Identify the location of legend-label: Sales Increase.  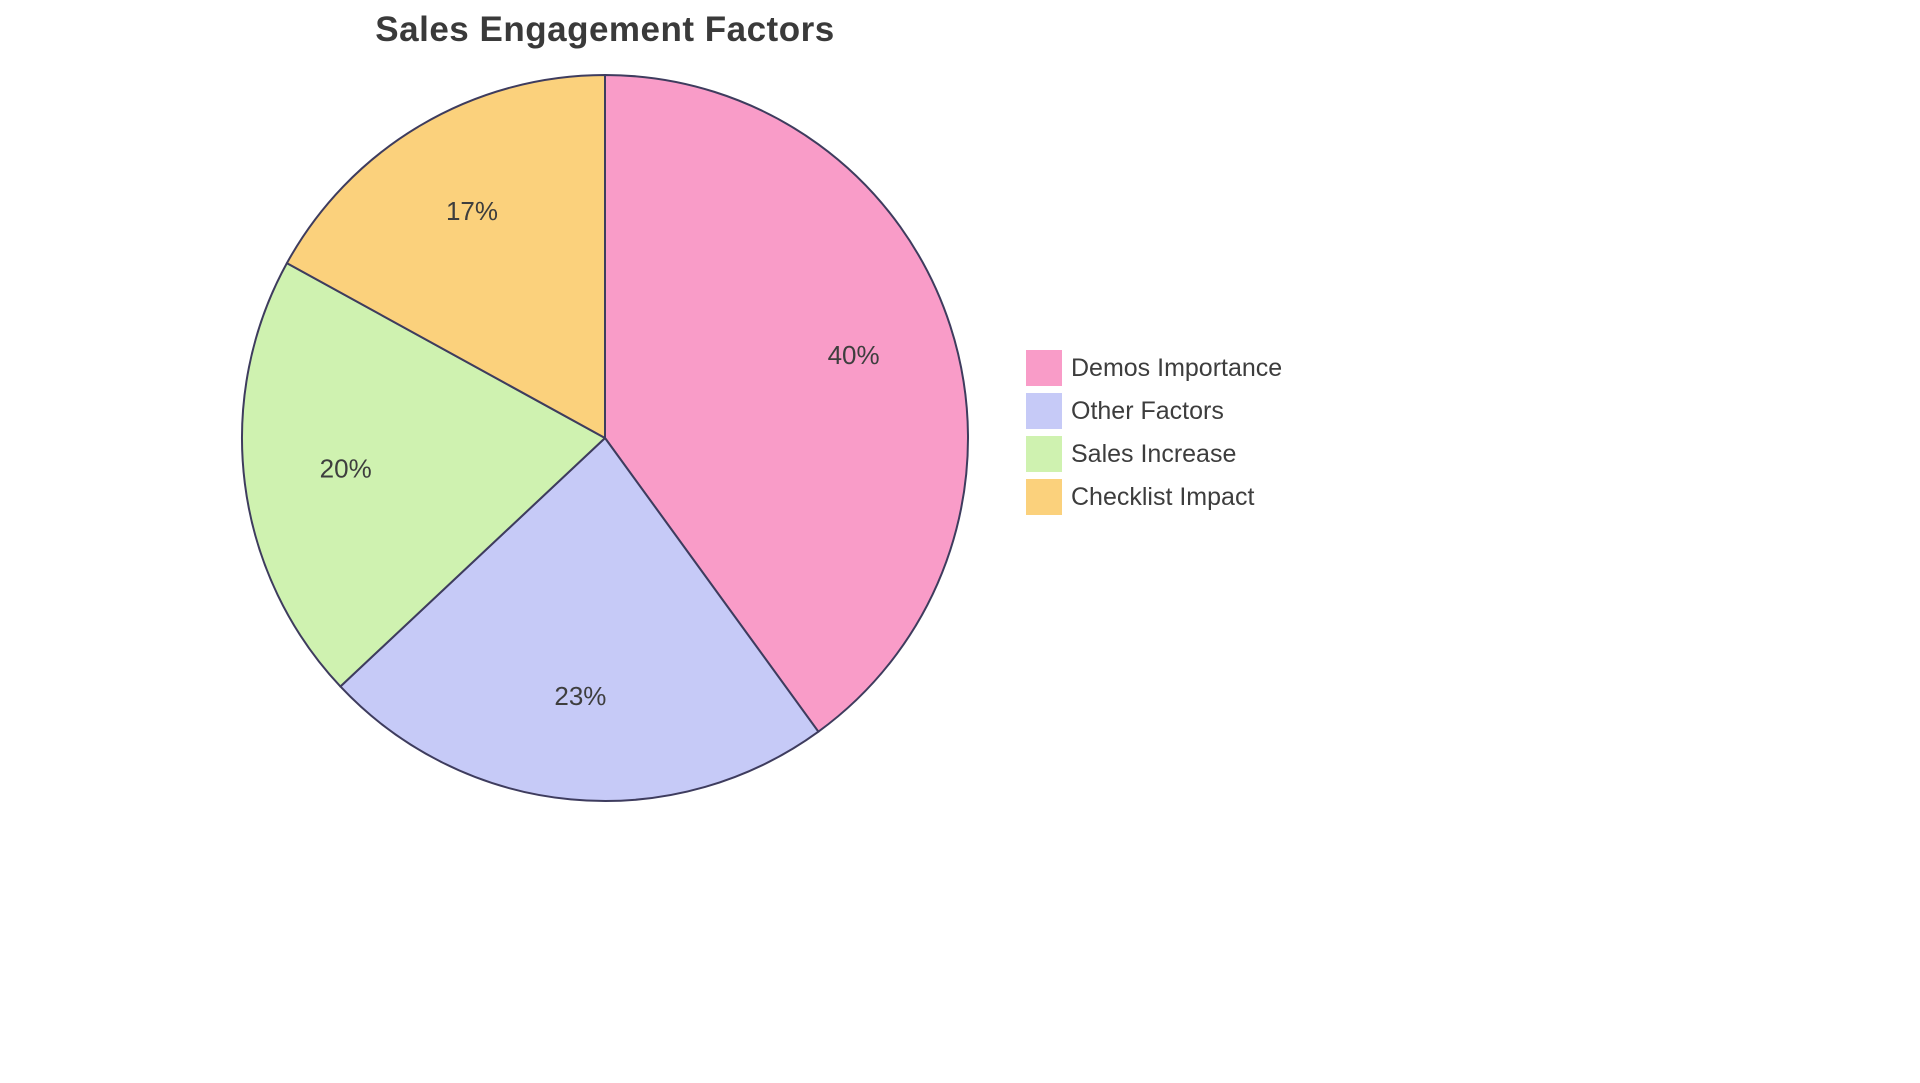
(1154, 453).